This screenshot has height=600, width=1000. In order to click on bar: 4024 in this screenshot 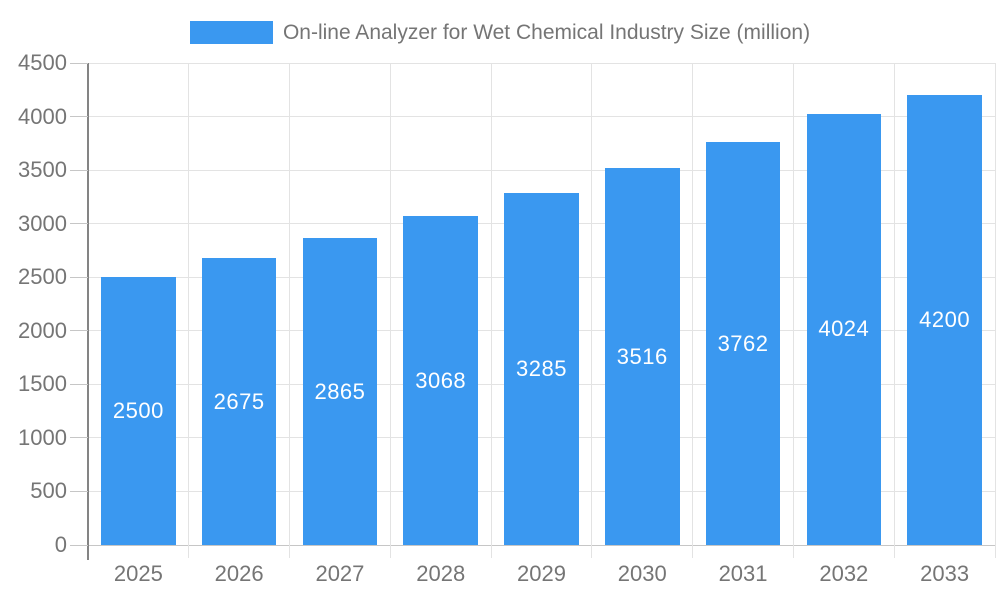, I will do `click(844, 329)`.